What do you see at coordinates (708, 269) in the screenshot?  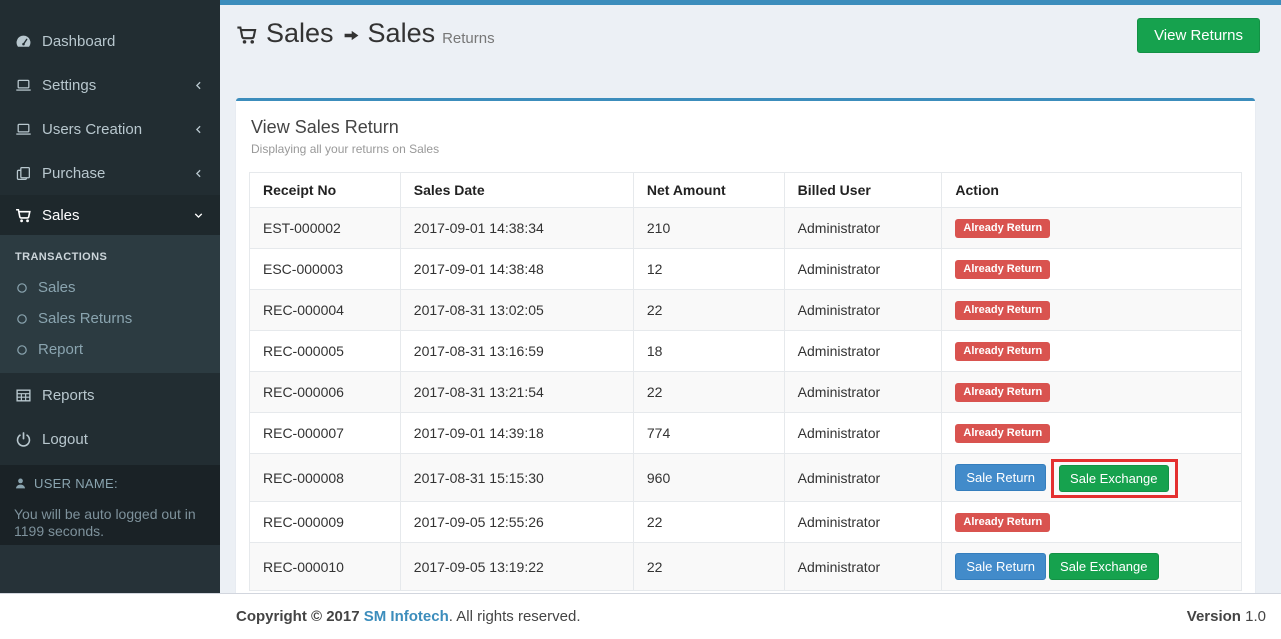 I see `amount-cell: 12` at bounding box center [708, 269].